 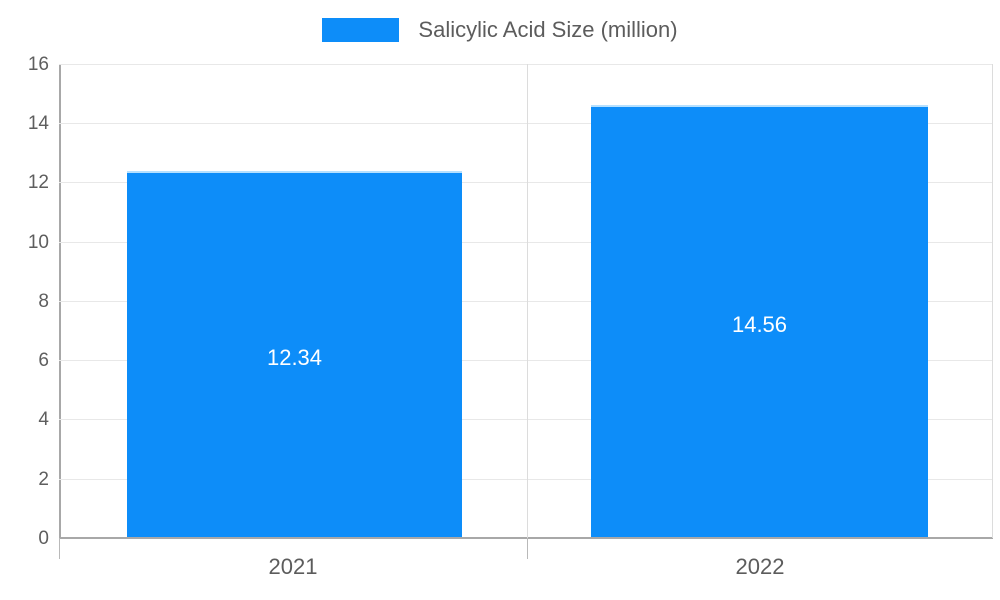 I want to click on y-tick-label-14: 14, so click(x=38, y=123).